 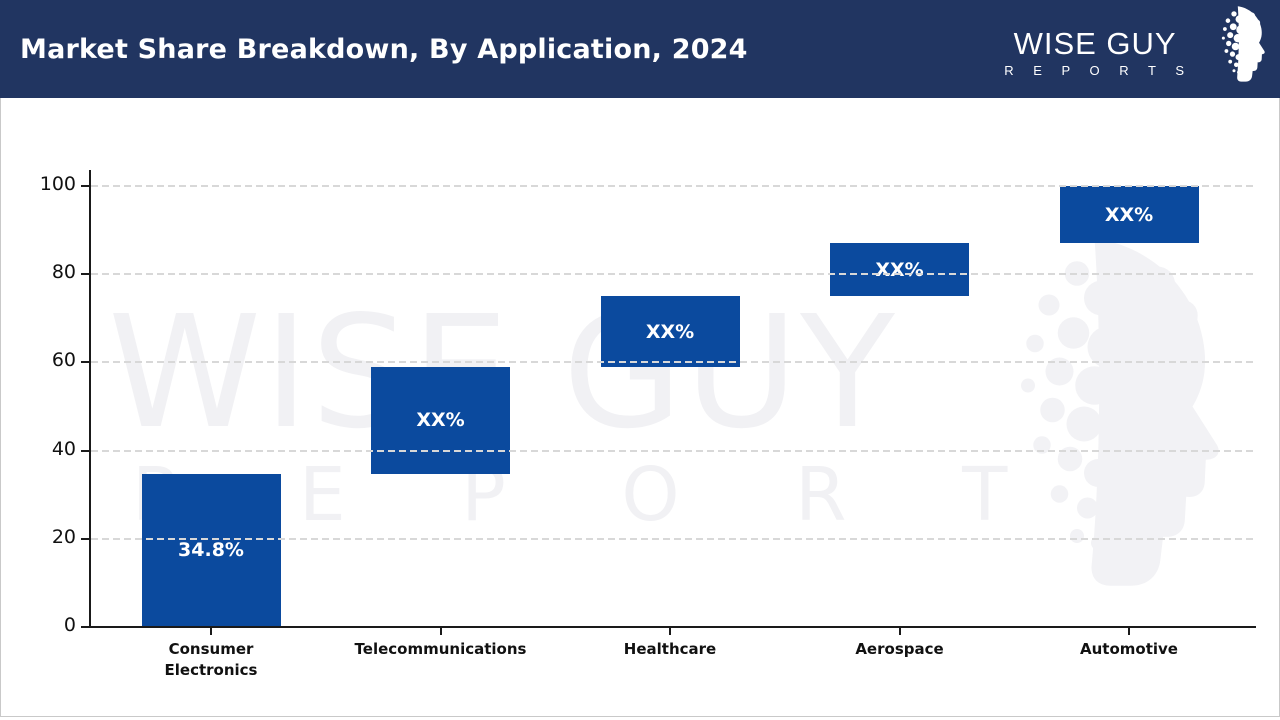 What do you see at coordinates (674, 495) in the screenshot?
I see `watermark-subtext: R E P O R T S` at bounding box center [674, 495].